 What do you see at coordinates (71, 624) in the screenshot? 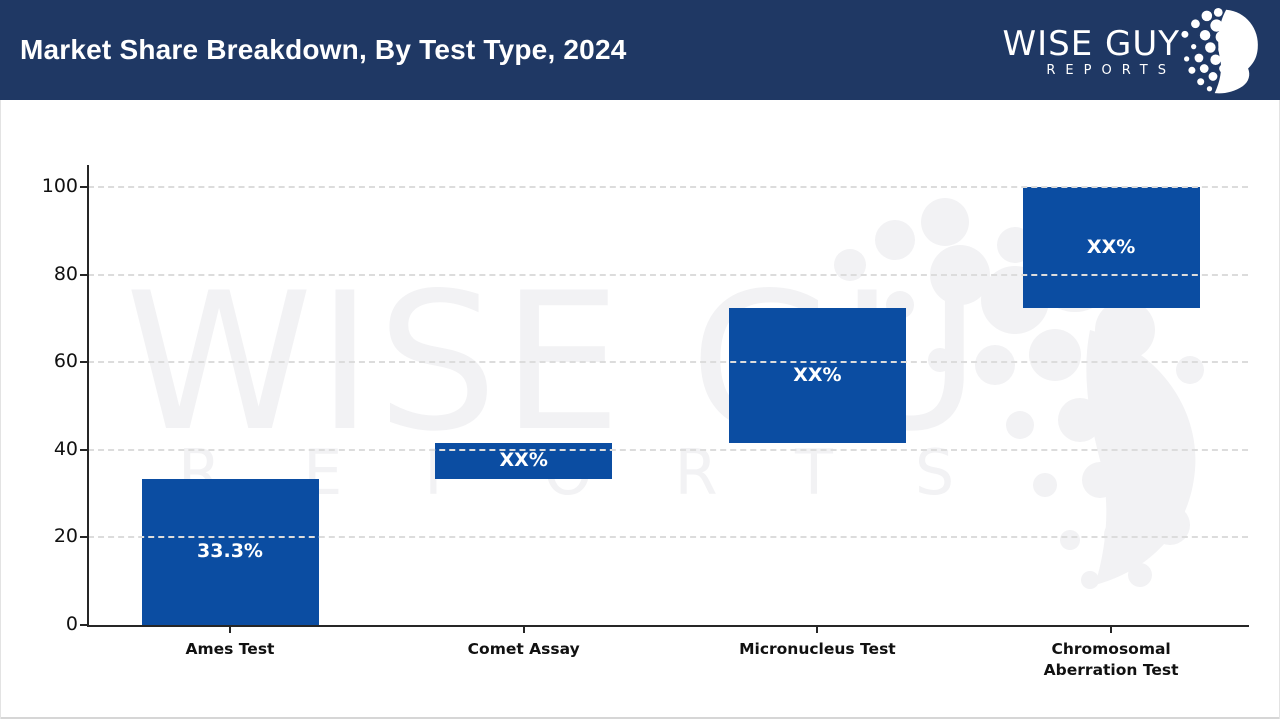
I see `y-tick-label: 0` at bounding box center [71, 624].